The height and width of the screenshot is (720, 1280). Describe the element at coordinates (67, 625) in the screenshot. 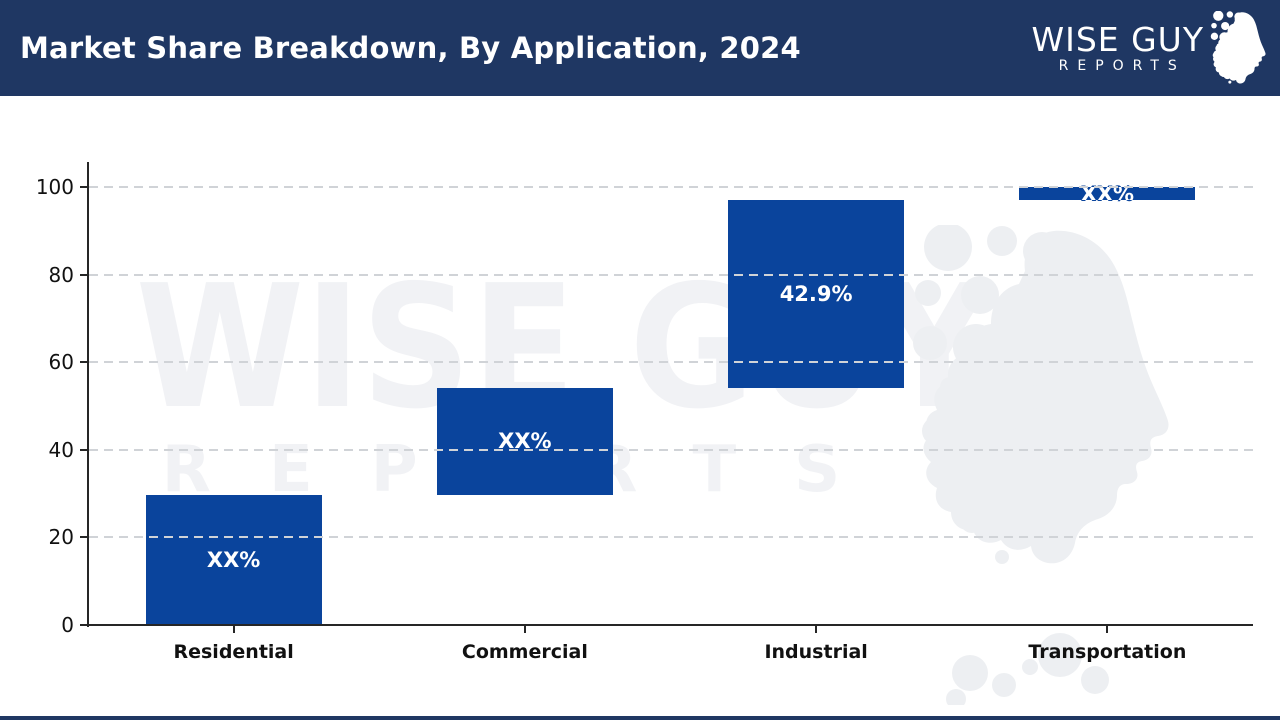

I see `y-tick-label: 0` at that location.